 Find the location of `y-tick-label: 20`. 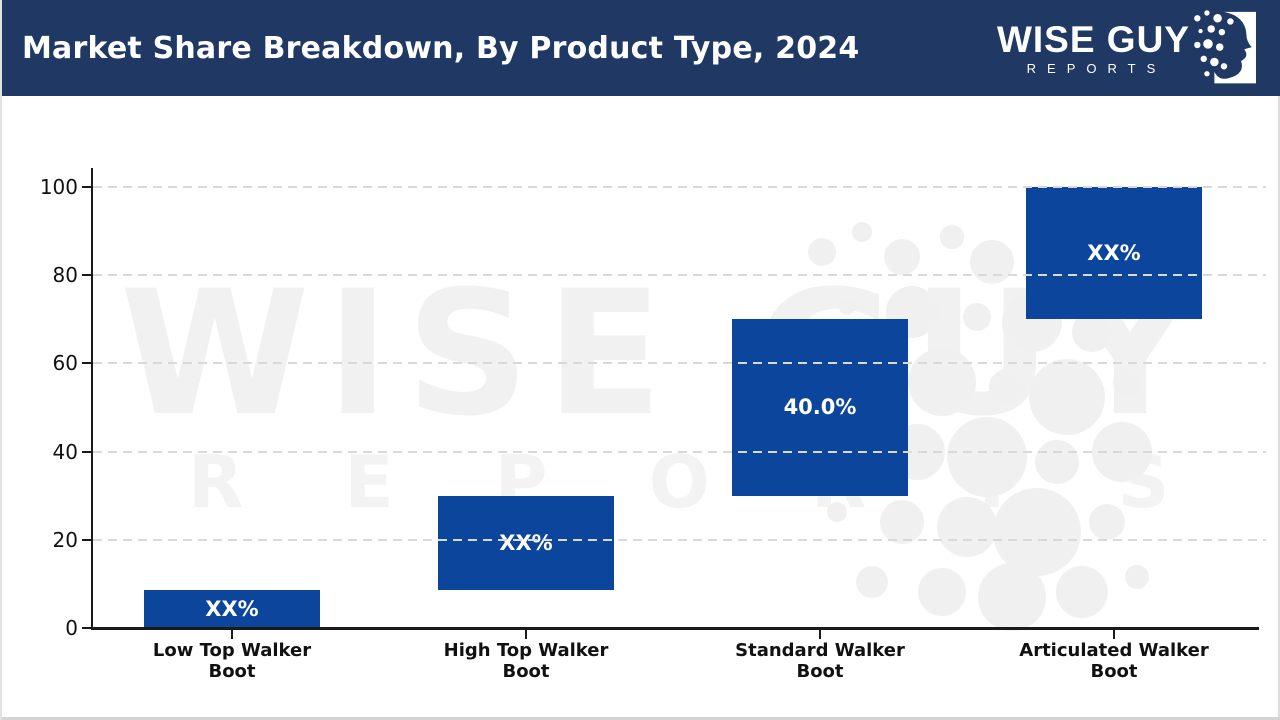

y-tick-label: 20 is located at coordinates (65, 539).